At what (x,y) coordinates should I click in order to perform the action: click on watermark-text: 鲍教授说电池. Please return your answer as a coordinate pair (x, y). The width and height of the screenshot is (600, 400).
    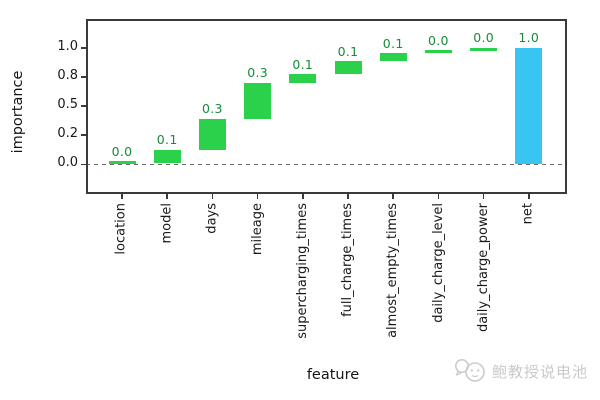
    Looking at the image, I should click on (540, 371).